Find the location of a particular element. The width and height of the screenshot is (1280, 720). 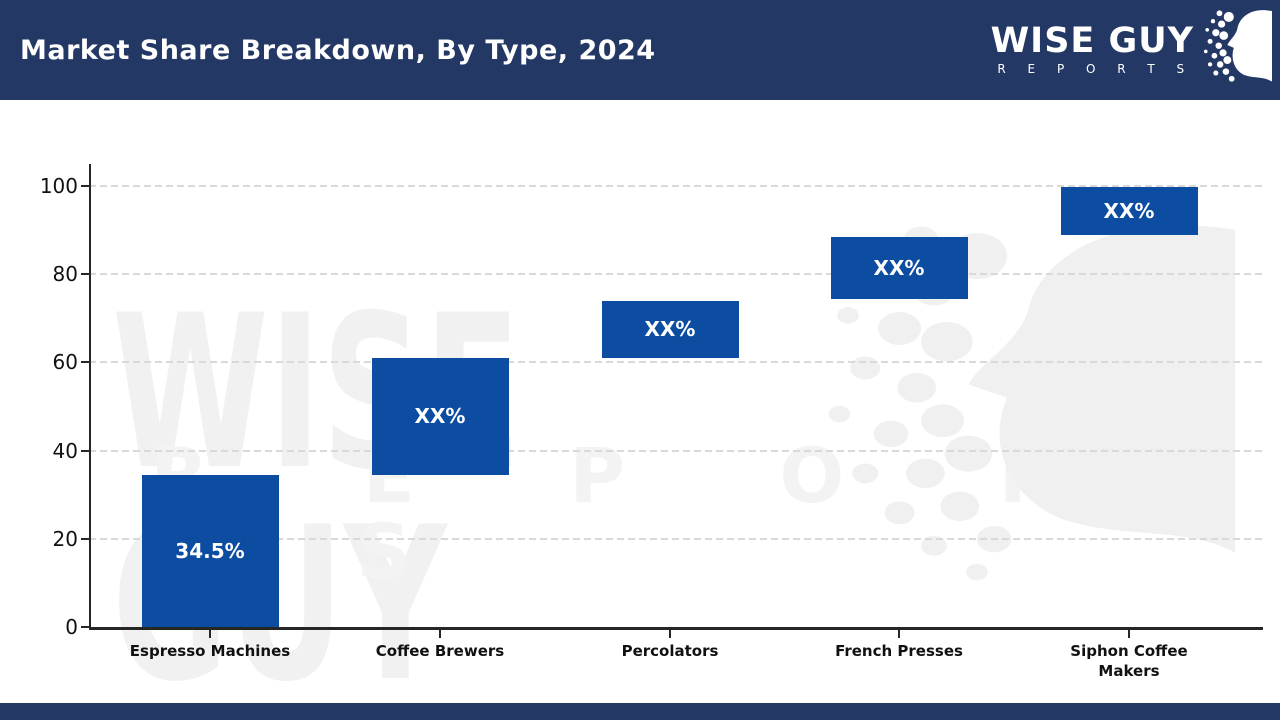

logo-subtitle: R E P O R T S is located at coordinates (1095, 69).